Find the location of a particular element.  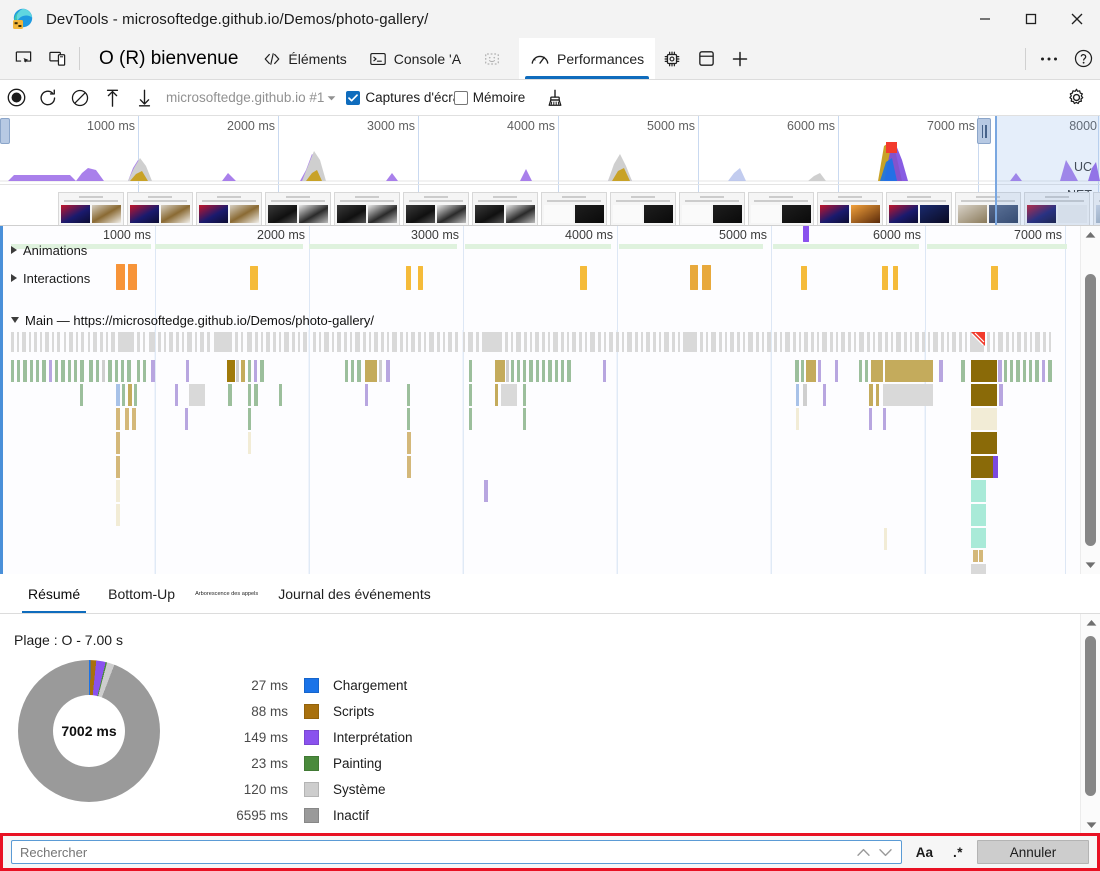

more-options-icon is located at coordinates (1049, 59).